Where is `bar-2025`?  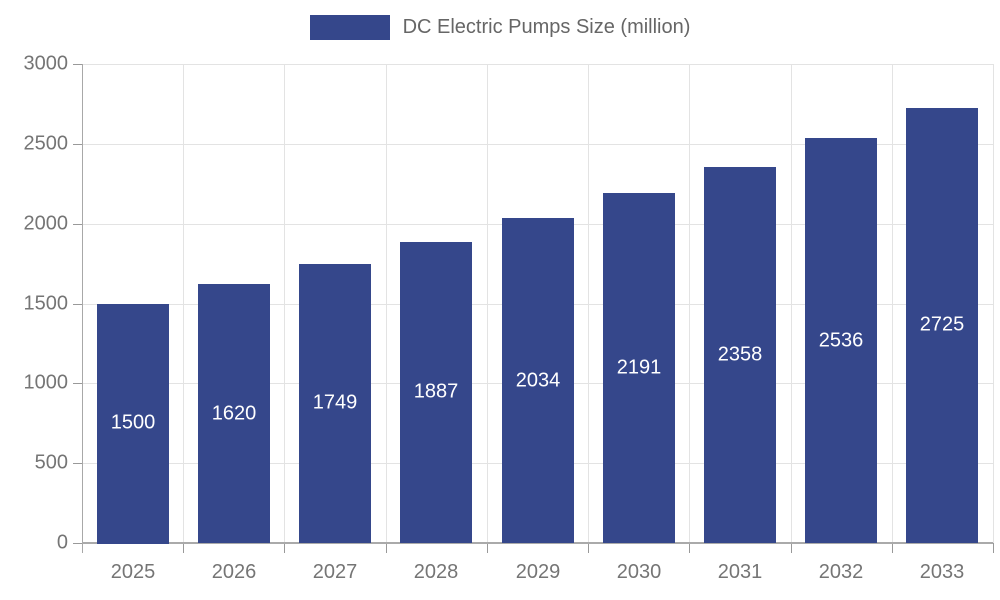
bar-2025 is located at coordinates (133, 424).